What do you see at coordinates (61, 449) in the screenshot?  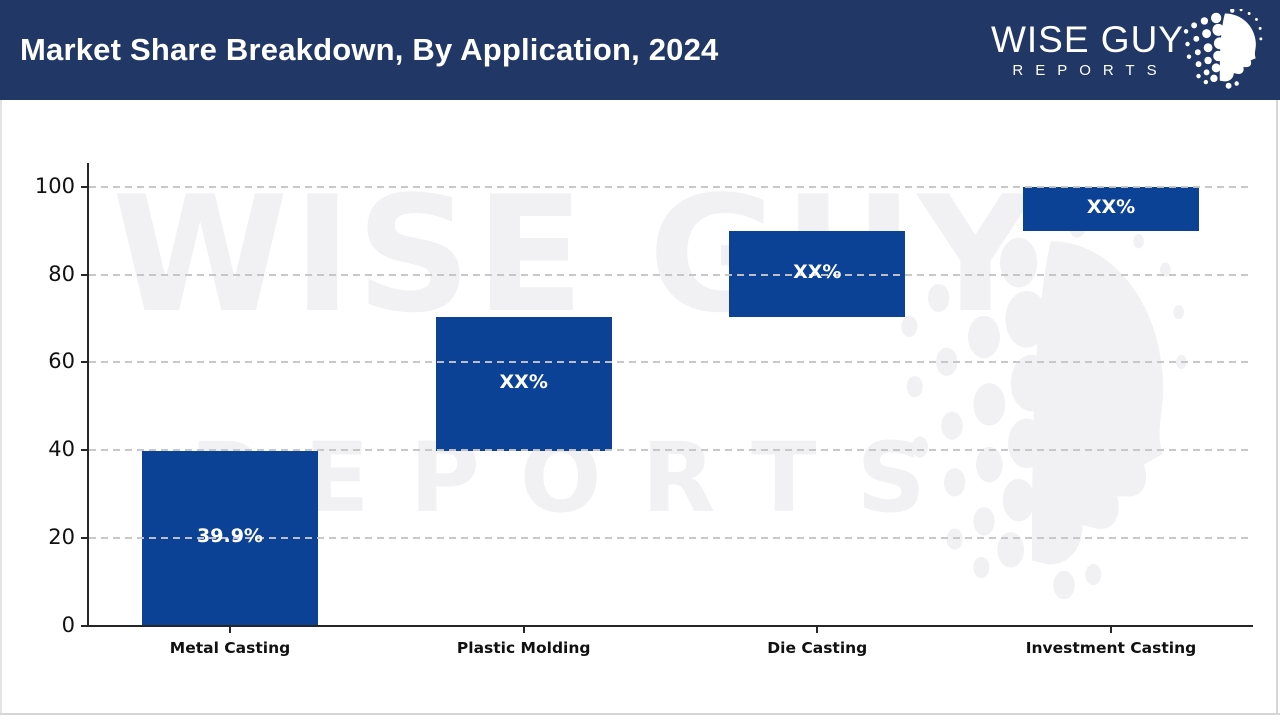 I see `y-tick-label: 40` at bounding box center [61, 449].